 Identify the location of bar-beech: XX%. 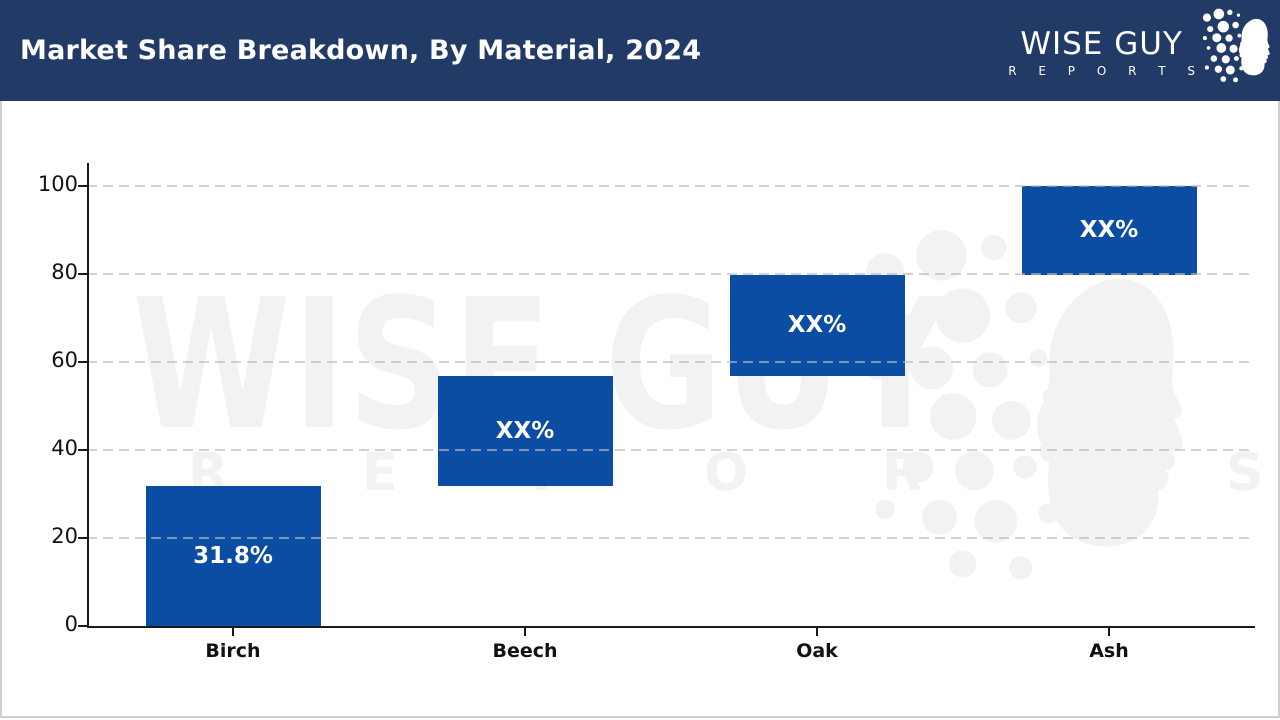
(525, 431).